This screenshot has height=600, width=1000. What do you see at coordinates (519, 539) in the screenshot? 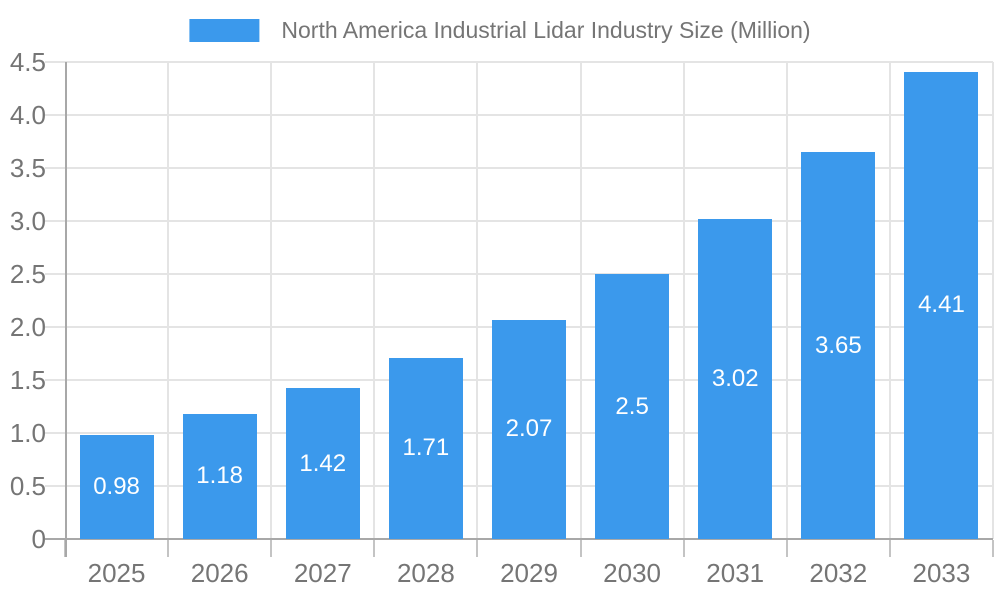
I see `x-axis-line` at bounding box center [519, 539].